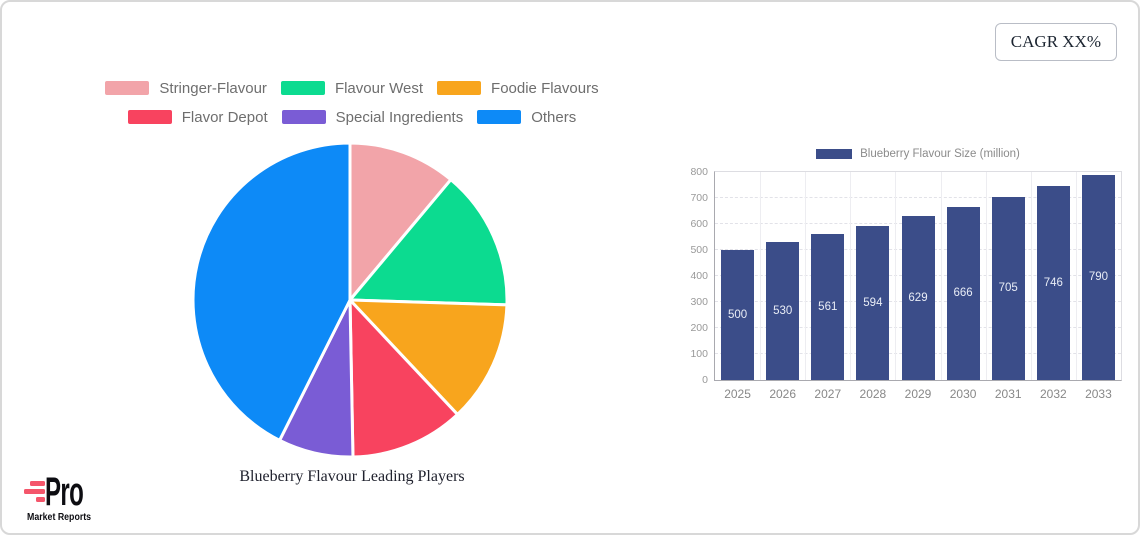 This screenshot has height=535, width=1140. I want to click on bar-legend: Blueberry Flavour Size (million), so click(918, 154).